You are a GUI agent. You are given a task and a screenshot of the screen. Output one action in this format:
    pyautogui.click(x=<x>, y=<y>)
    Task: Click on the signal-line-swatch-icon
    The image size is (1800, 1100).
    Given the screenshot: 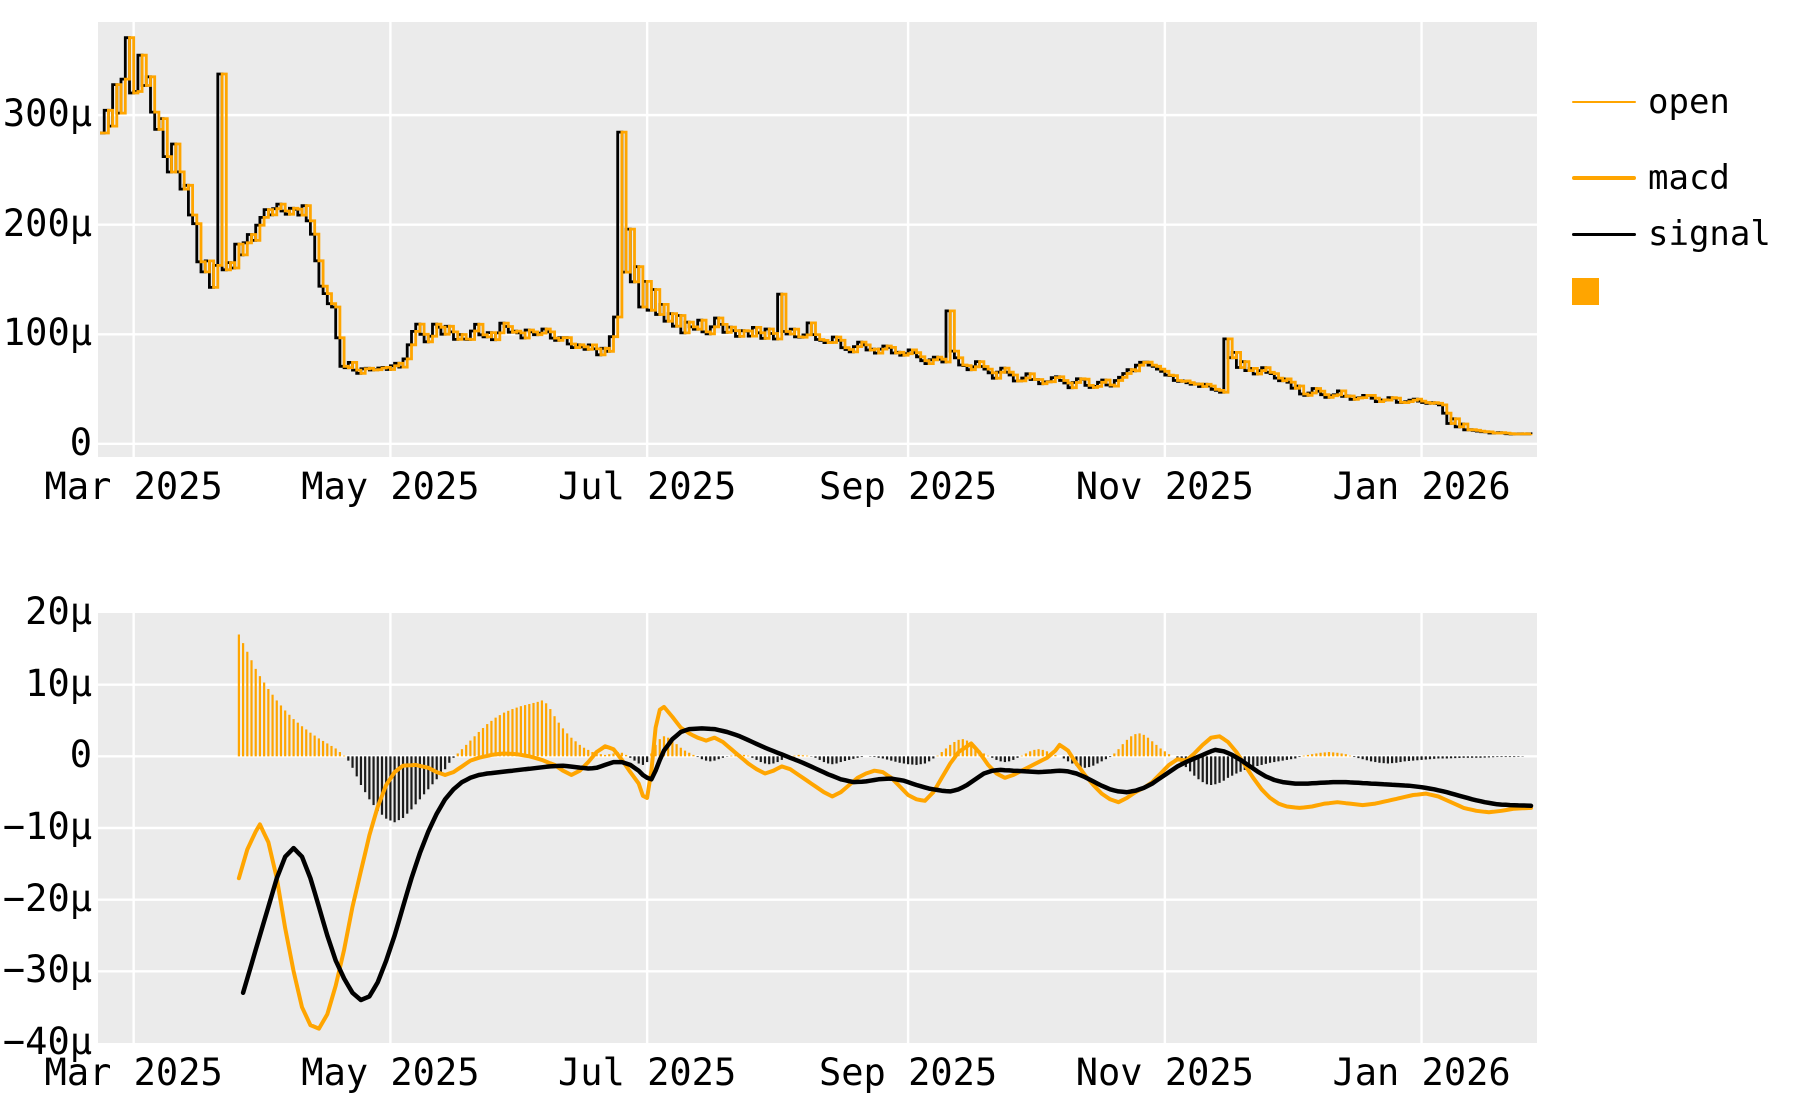 What is the action you would take?
    pyautogui.click(x=1604, y=234)
    